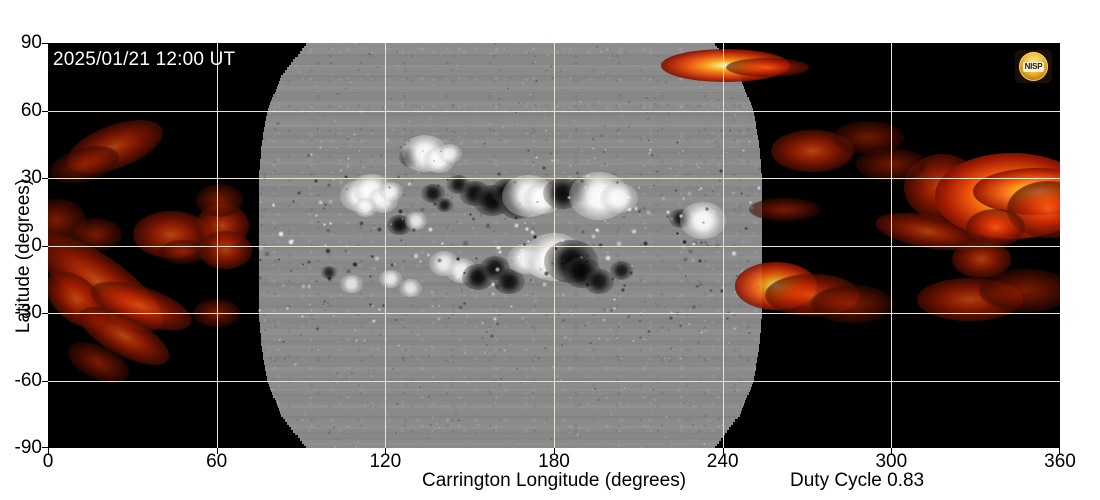  What do you see at coordinates (31, 177) in the screenshot?
I see `y-tick-label: 30` at bounding box center [31, 177].